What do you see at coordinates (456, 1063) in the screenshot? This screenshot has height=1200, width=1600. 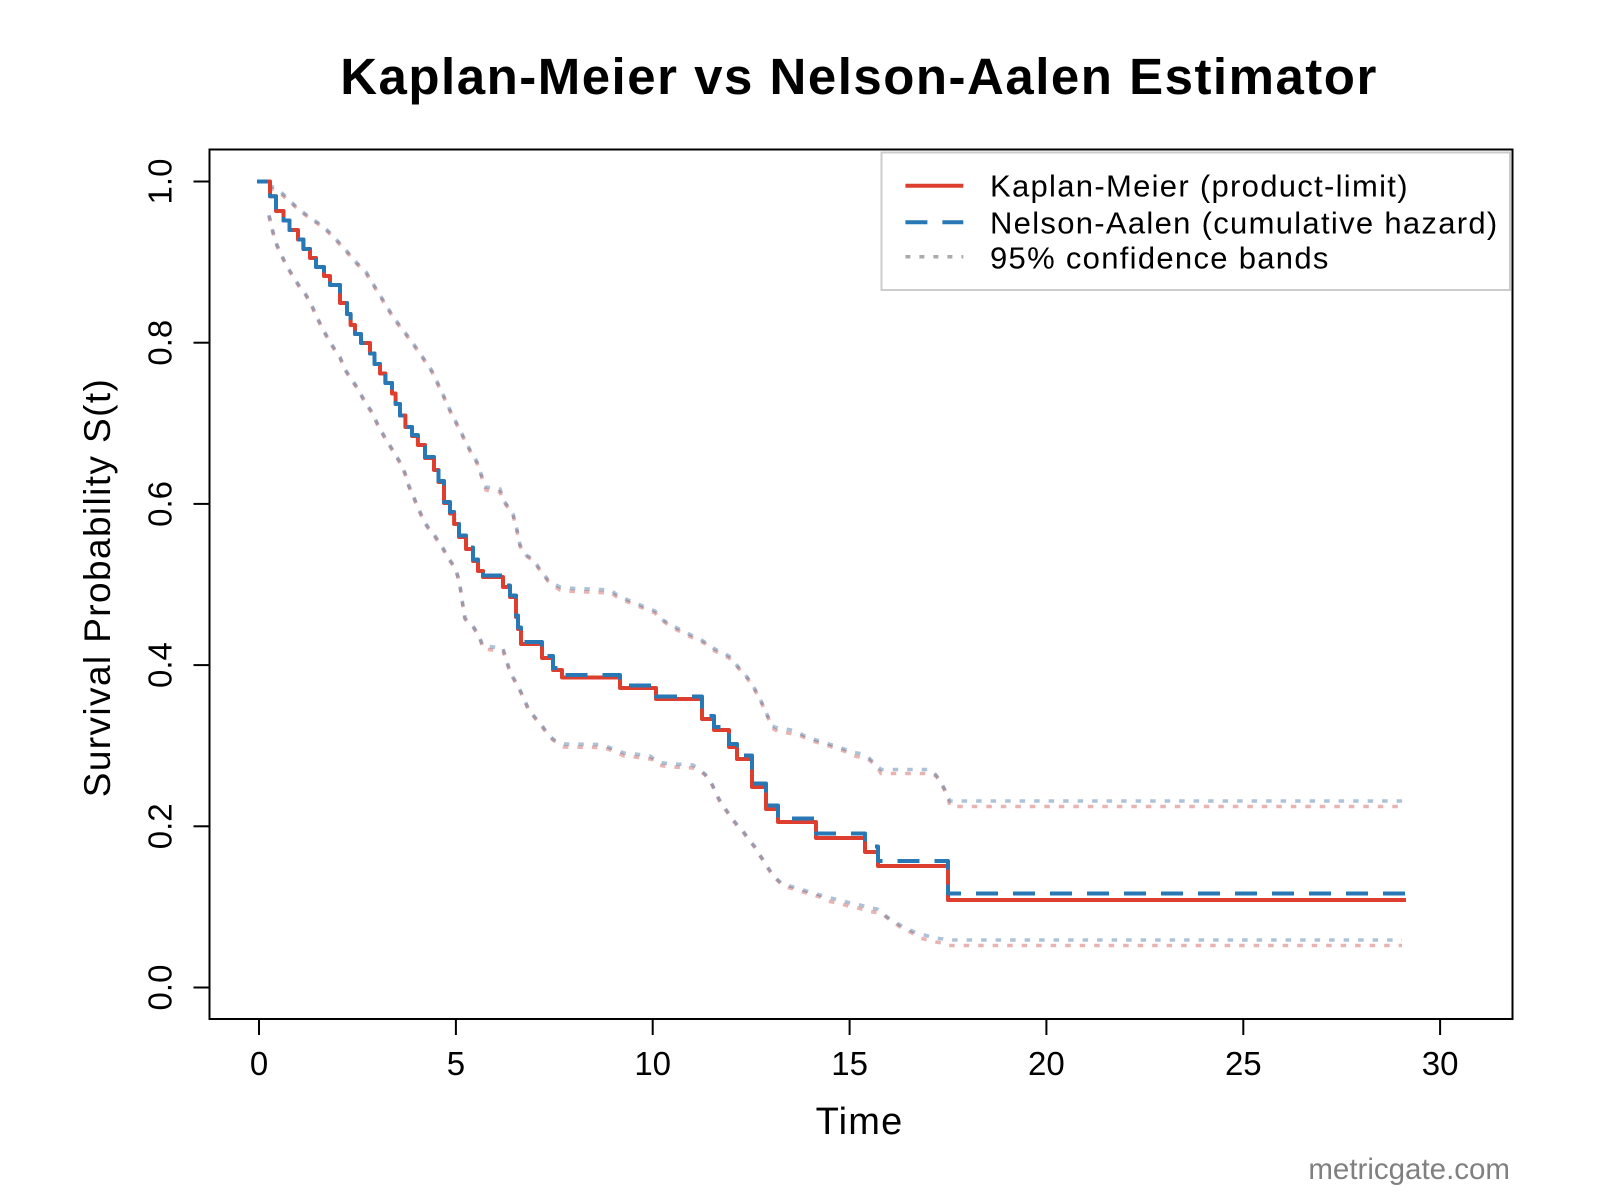 I see `svg-text: 5` at bounding box center [456, 1063].